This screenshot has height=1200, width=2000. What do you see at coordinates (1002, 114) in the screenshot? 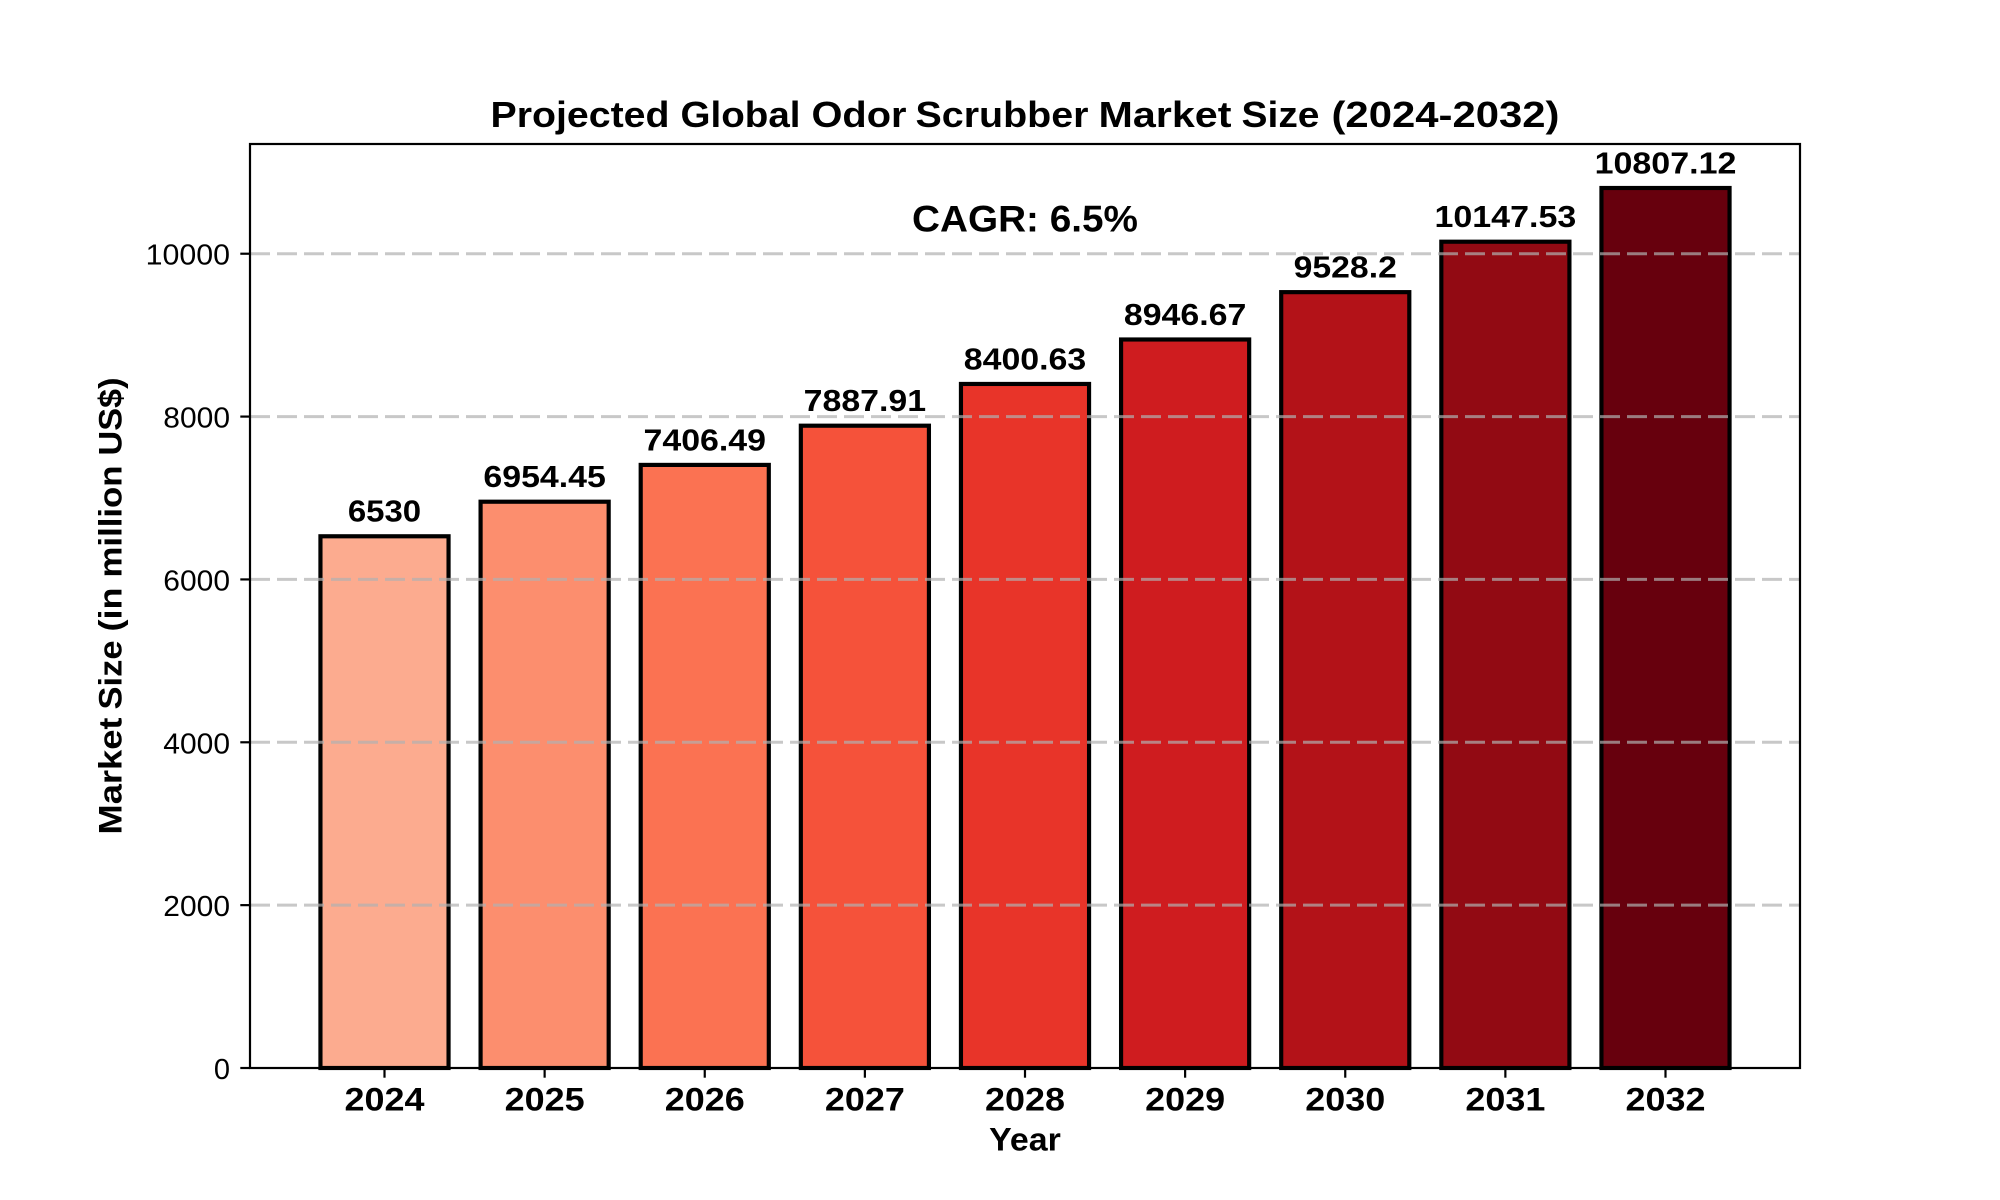
I see `svg-text: Scrubber` at bounding box center [1002, 114].